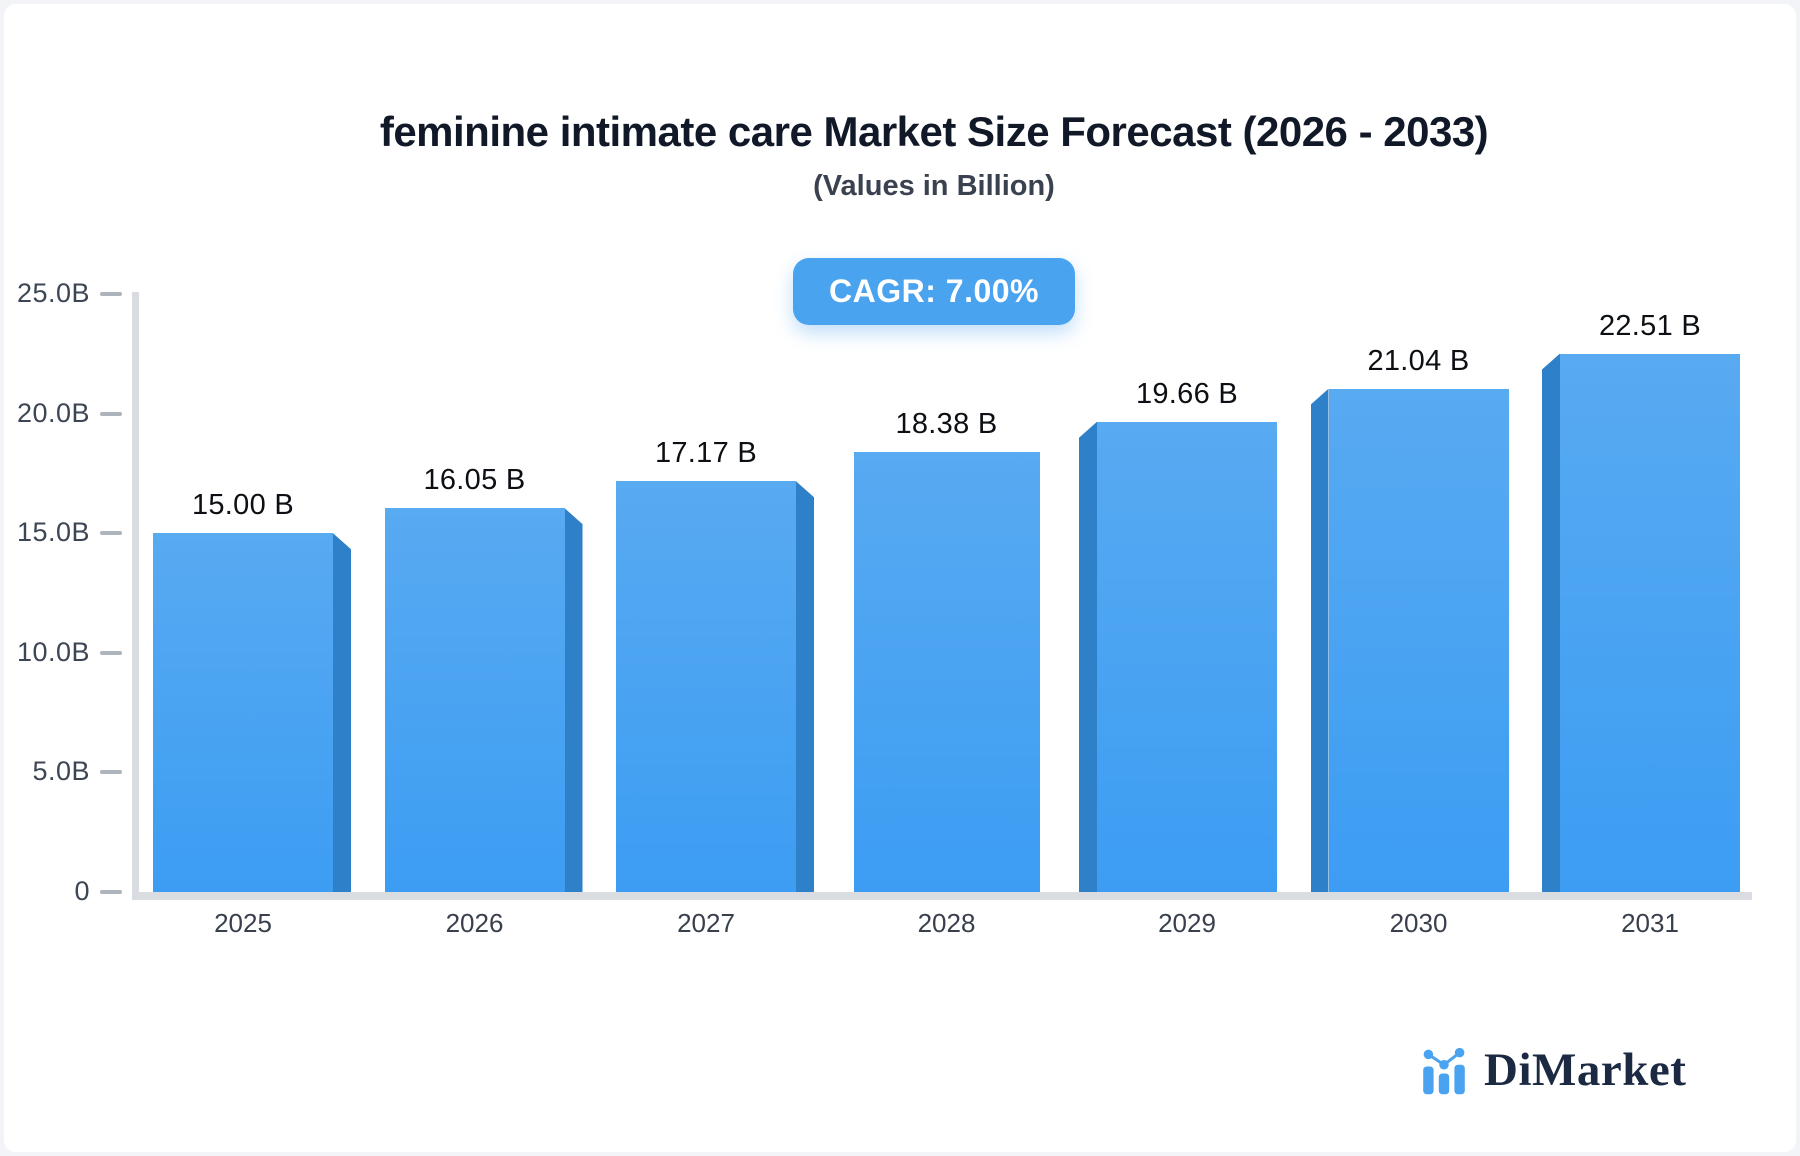 The height and width of the screenshot is (1156, 1800). I want to click on bar-2031: 22.51 B 2031, so click(1643, 624).